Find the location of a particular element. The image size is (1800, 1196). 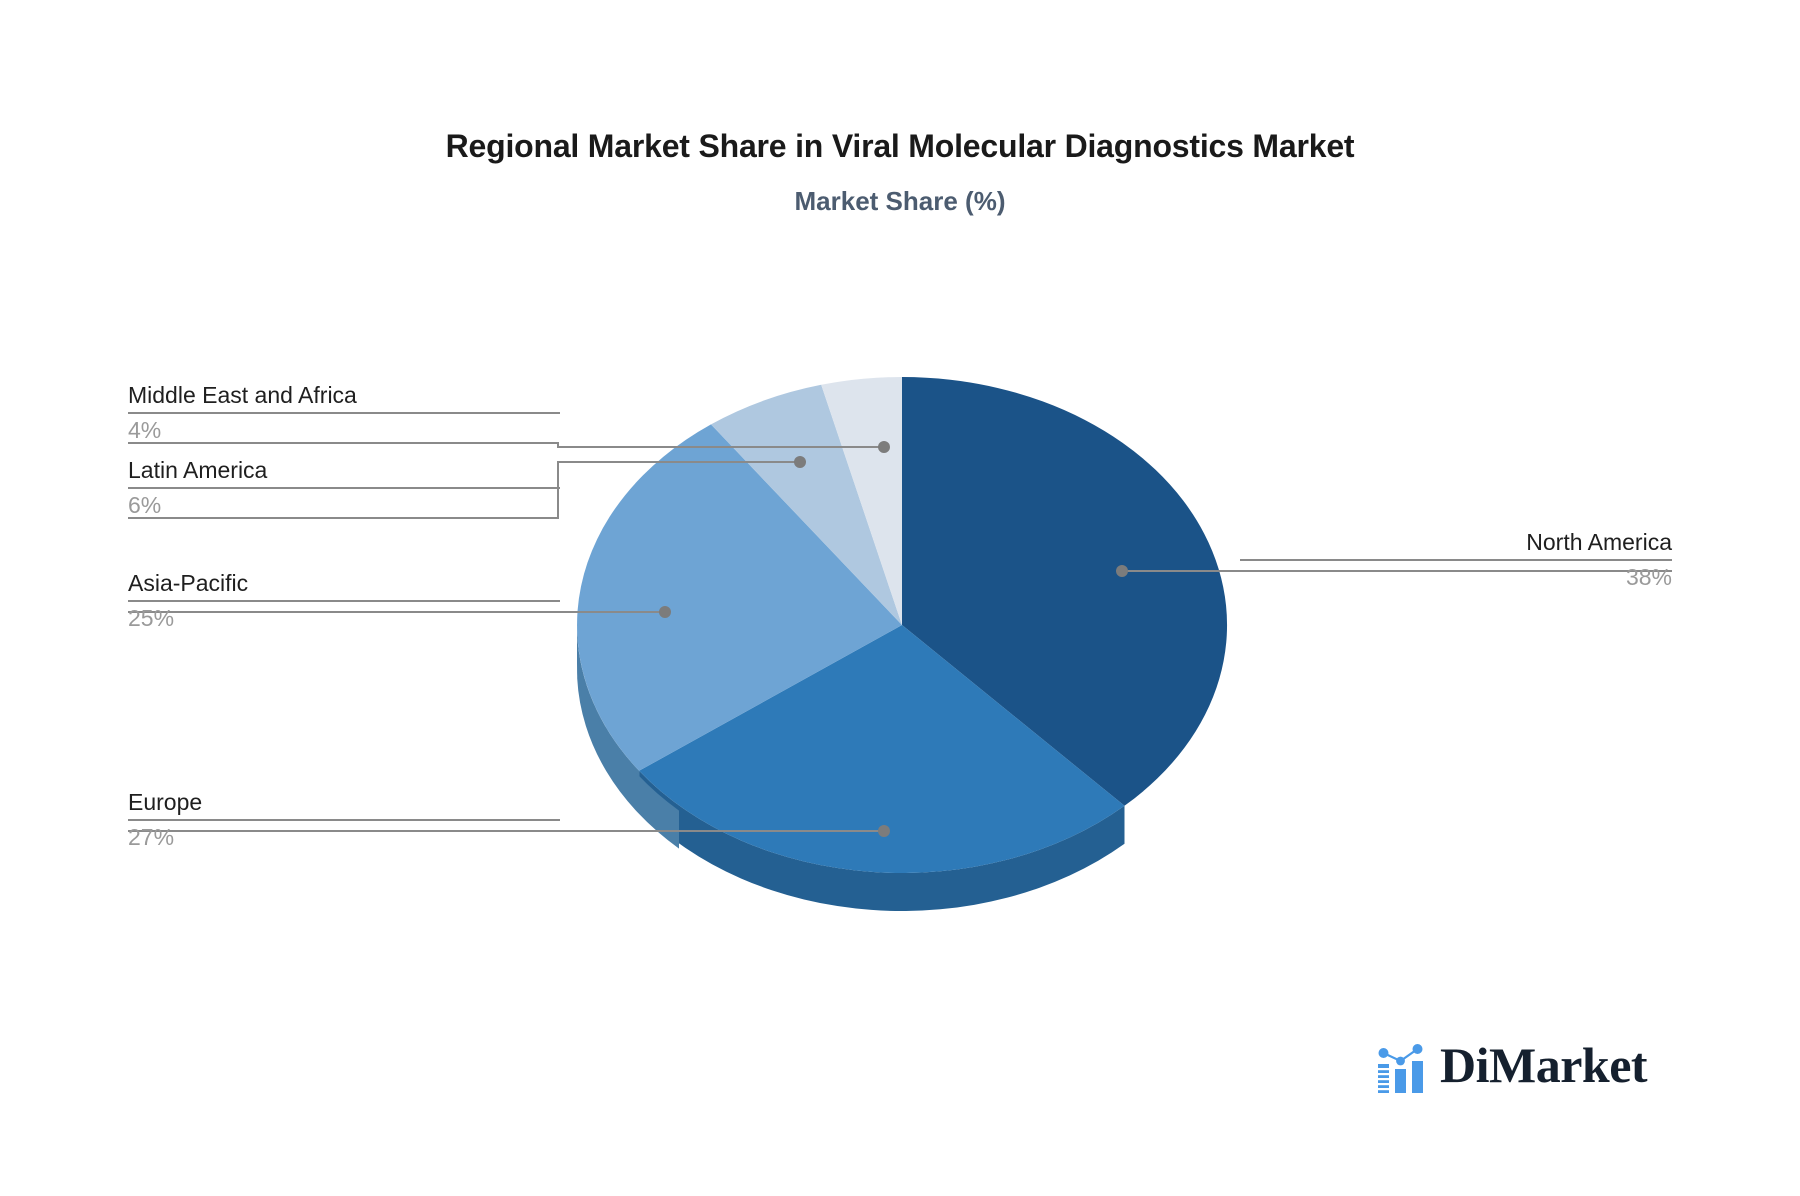

pie-depth-north-america is located at coordinates (882, 841).